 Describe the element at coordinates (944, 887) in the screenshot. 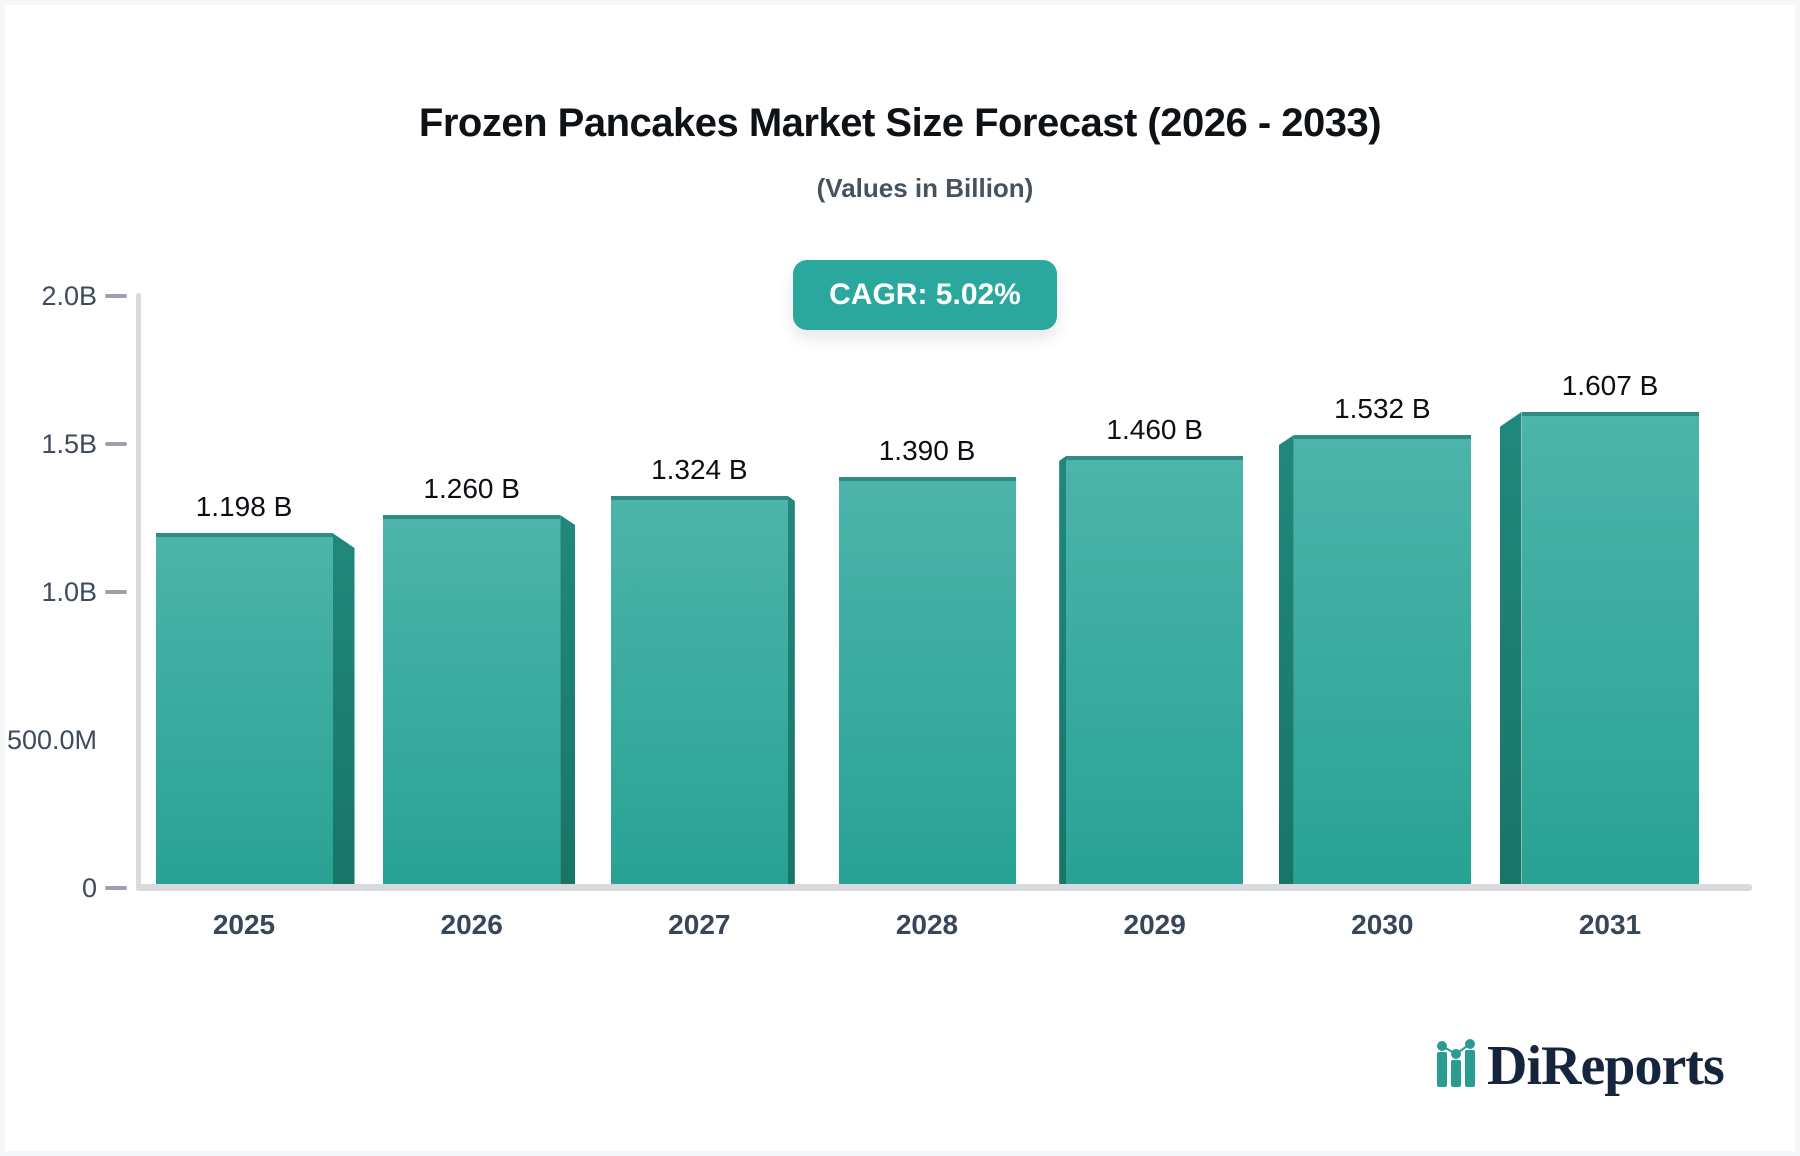

I see `x-axis-line` at that location.